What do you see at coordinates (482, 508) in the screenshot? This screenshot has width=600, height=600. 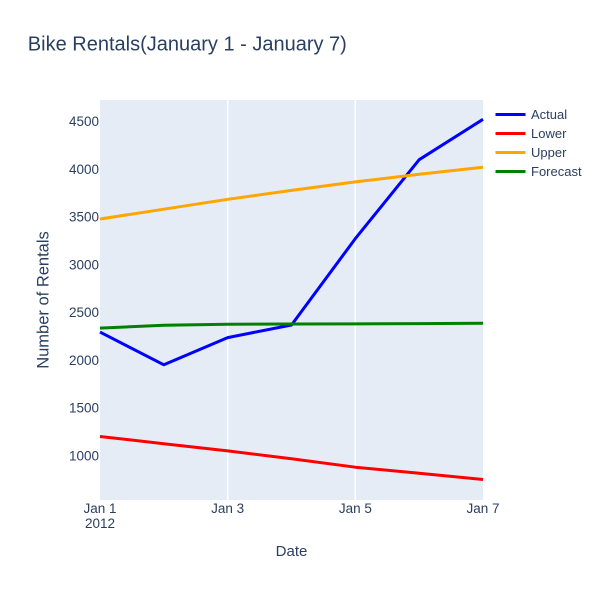 I see `svg-text: Jan 7` at bounding box center [482, 508].